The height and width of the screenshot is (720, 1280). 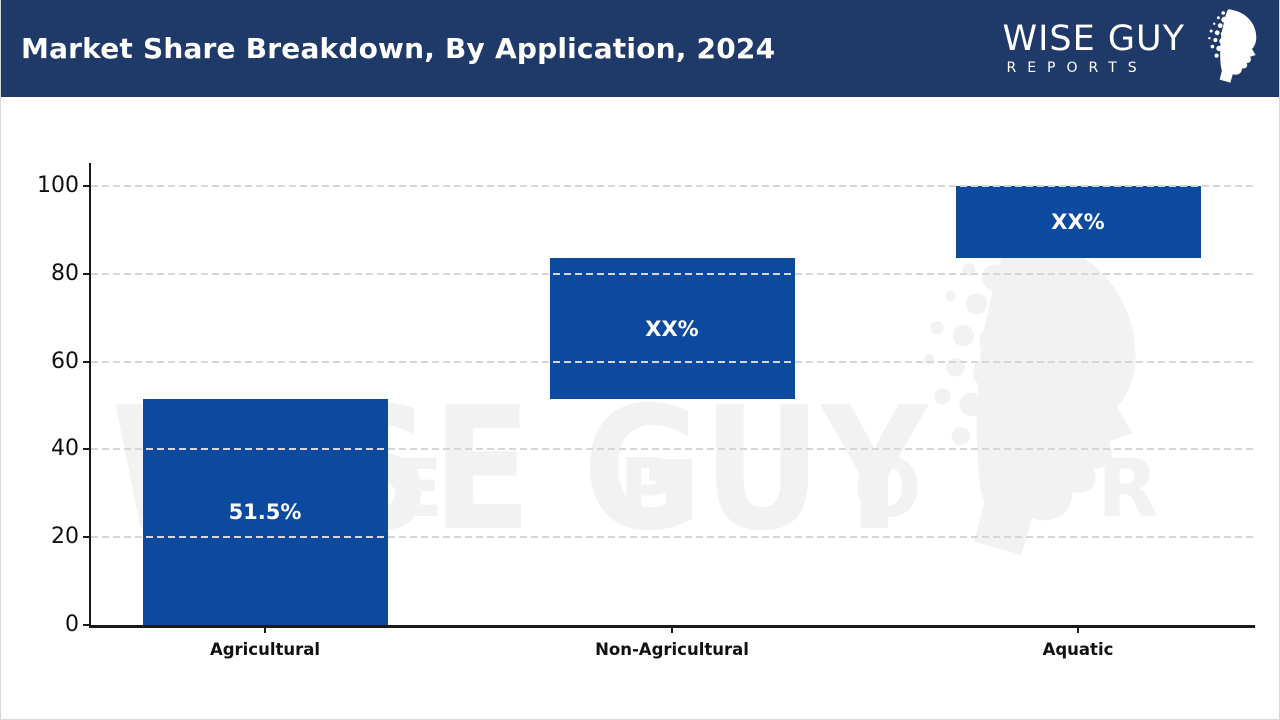 I want to click on bar-value-label: 51.5%, so click(x=265, y=511).